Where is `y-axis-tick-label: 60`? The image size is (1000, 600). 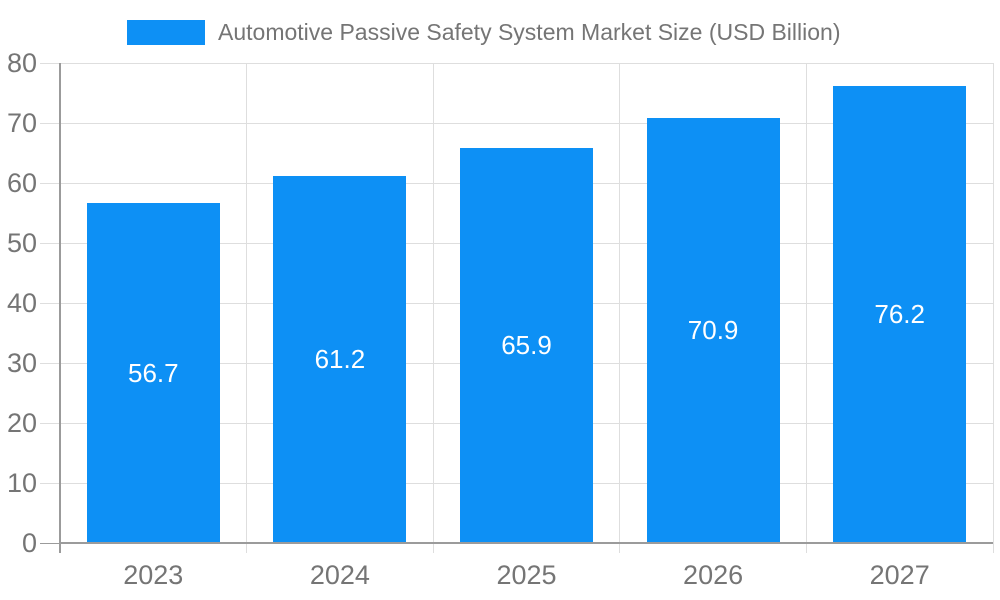 y-axis-tick-label: 60 is located at coordinates (21, 183).